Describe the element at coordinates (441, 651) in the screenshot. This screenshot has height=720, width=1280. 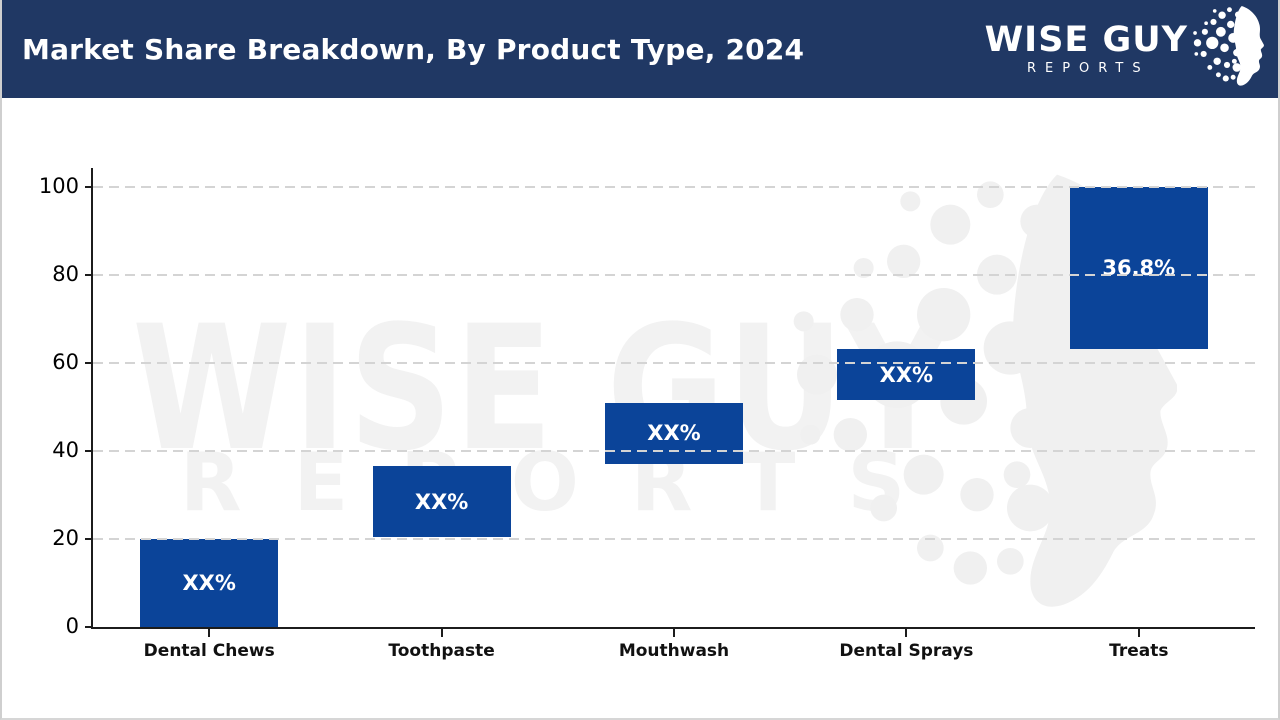
I see `x-label-toothpaste: Toothpaste` at that location.